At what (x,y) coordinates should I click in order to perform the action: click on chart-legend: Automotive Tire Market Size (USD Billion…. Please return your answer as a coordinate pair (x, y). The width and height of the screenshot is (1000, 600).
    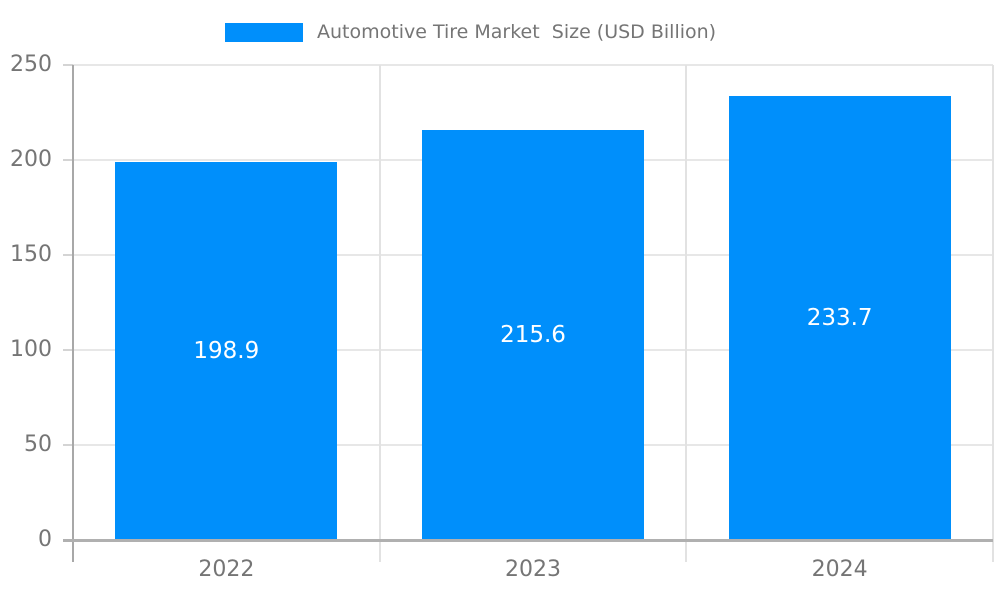
    Looking at the image, I should click on (470, 32).